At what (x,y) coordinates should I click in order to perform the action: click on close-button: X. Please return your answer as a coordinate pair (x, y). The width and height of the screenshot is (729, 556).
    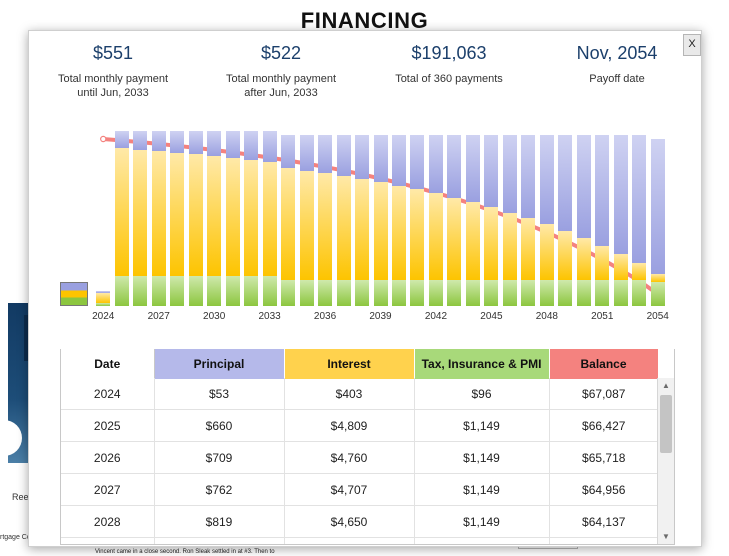
    Looking at the image, I should click on (692, 45).